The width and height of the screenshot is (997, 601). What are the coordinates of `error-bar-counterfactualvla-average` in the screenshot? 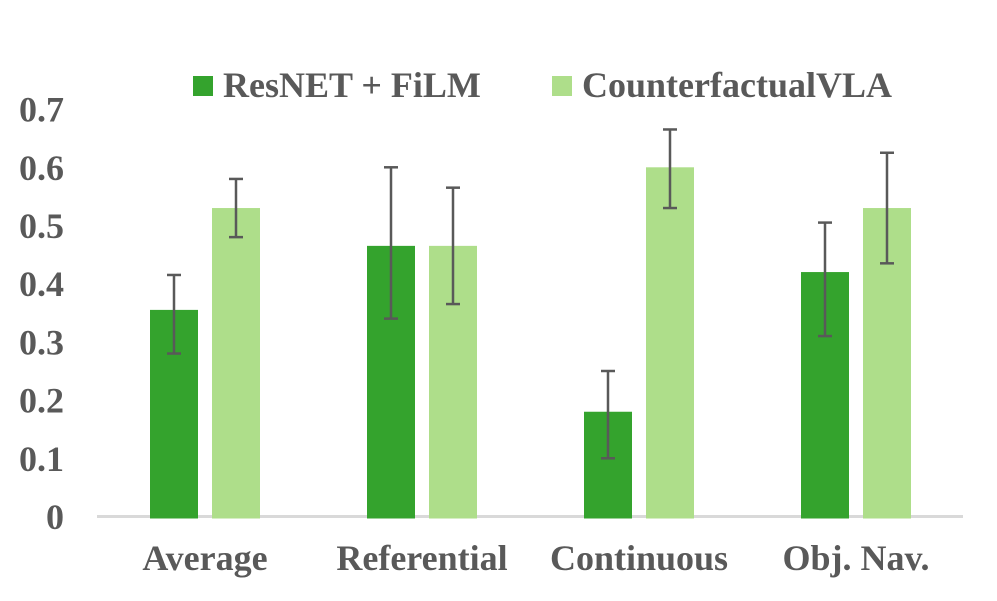 It's located at (236, 208).